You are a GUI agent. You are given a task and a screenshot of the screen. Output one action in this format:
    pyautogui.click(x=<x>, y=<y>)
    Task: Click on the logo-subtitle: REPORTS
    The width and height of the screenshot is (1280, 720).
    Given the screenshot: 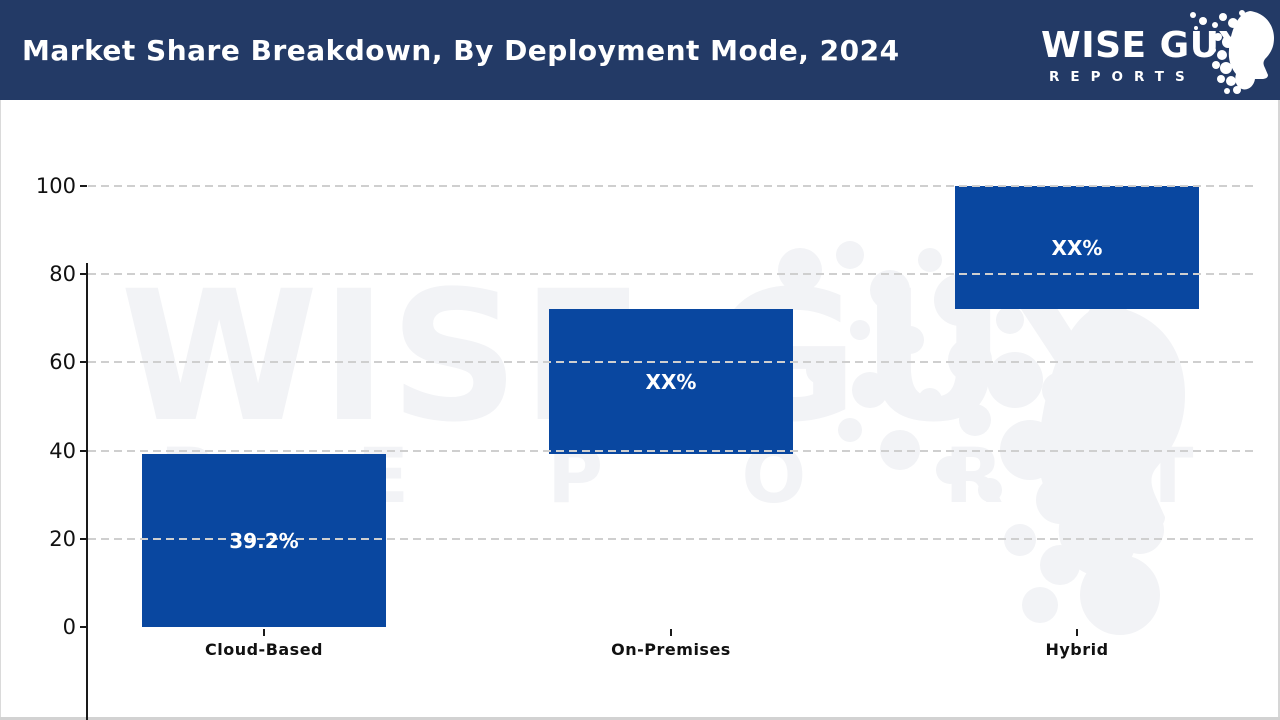 What is the action you would take?
    pyautogui.click(x=1122, y=77)
    